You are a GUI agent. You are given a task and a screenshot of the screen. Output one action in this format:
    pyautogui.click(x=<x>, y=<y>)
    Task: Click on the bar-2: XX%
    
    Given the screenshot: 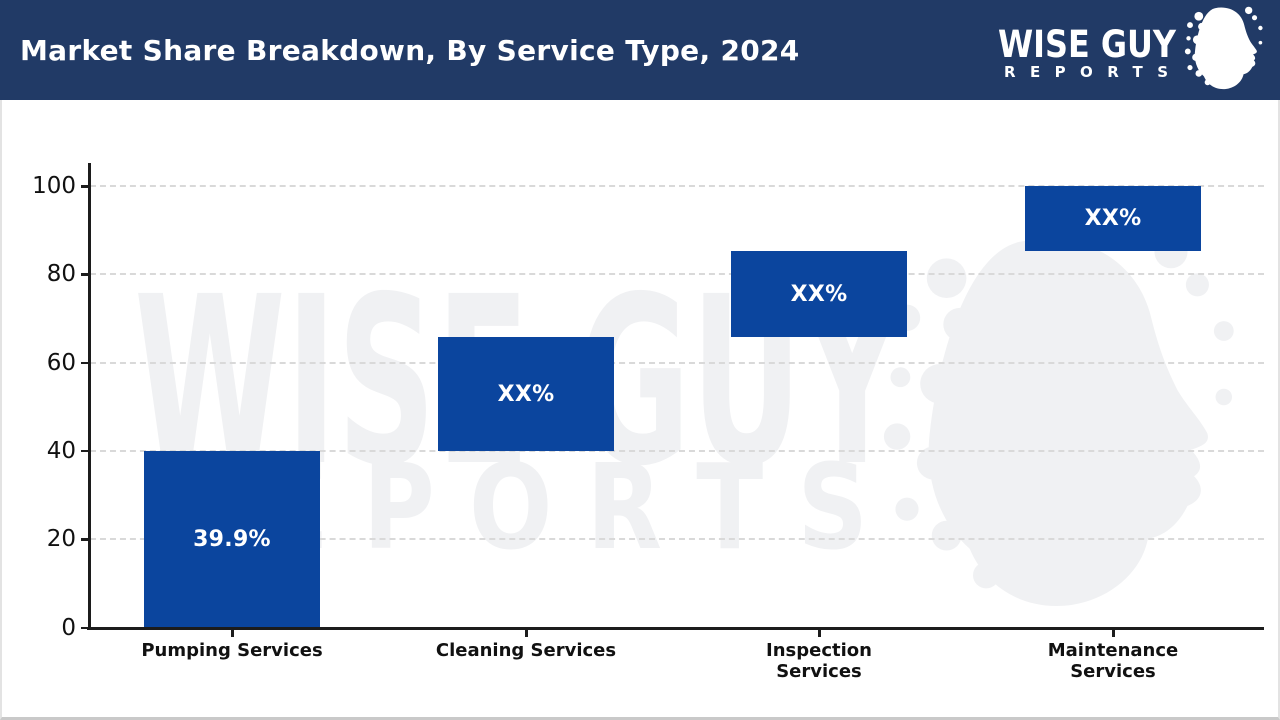 What is the action you would take?
    pyautogui.click(x=526, y=394)
    